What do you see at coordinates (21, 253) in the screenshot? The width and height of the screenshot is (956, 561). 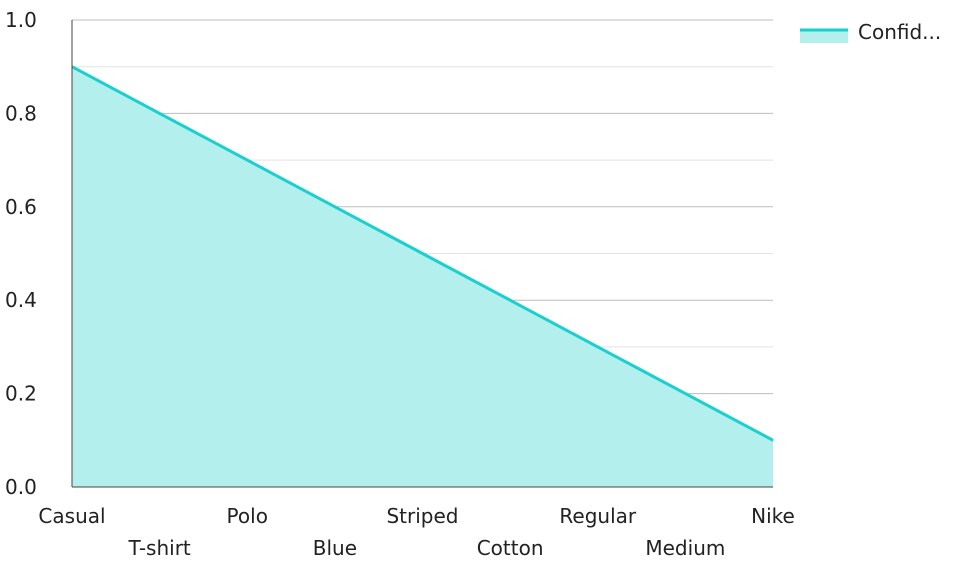 I see `y-axis-tick-labels: 0.0 0.2 0.4 0.6 0.8 1.0` at bounding box center [21, 253].